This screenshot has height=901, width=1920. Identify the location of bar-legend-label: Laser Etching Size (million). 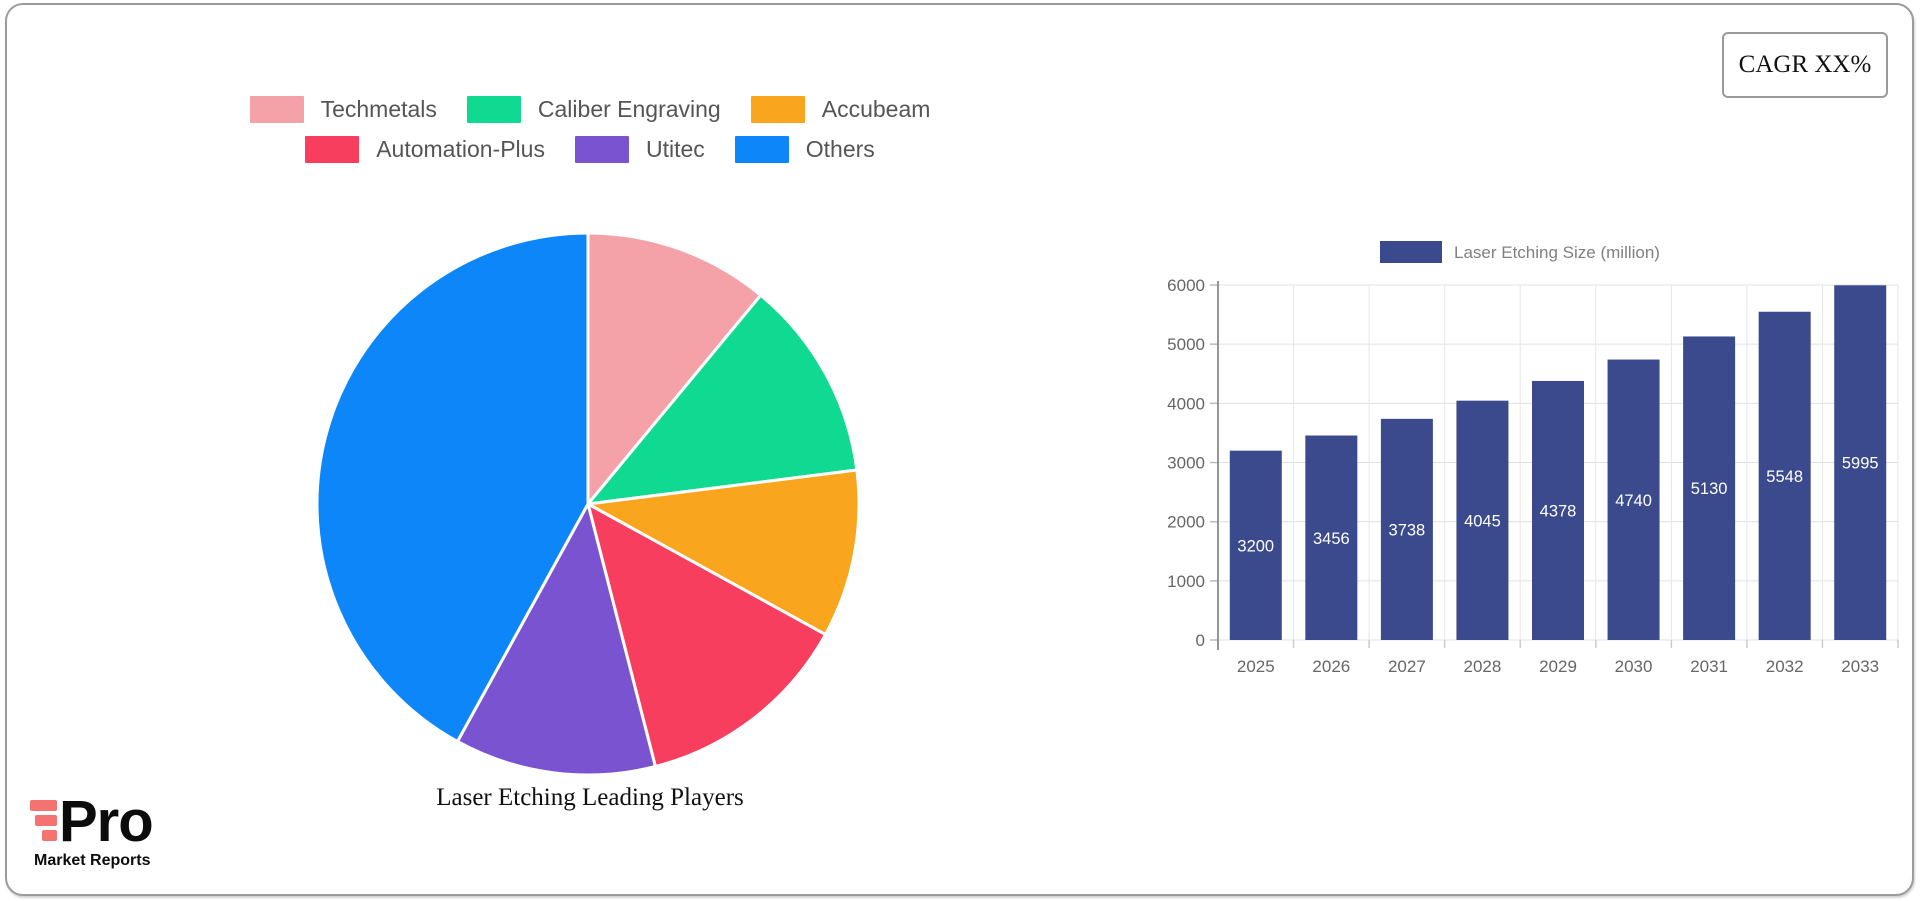
(1557, 252).